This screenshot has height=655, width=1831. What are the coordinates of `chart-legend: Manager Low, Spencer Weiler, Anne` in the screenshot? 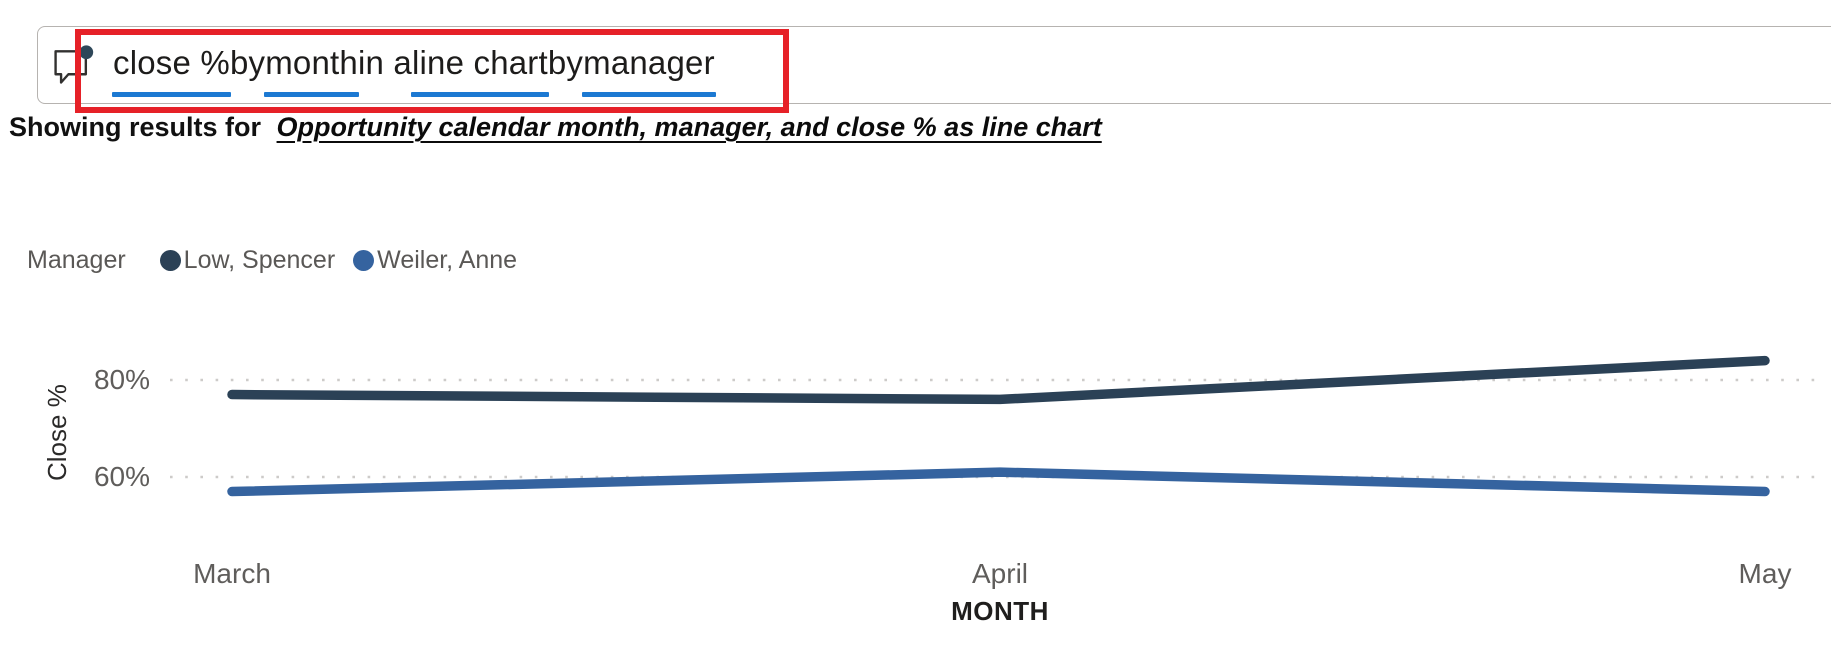 It's located at (281, 260).